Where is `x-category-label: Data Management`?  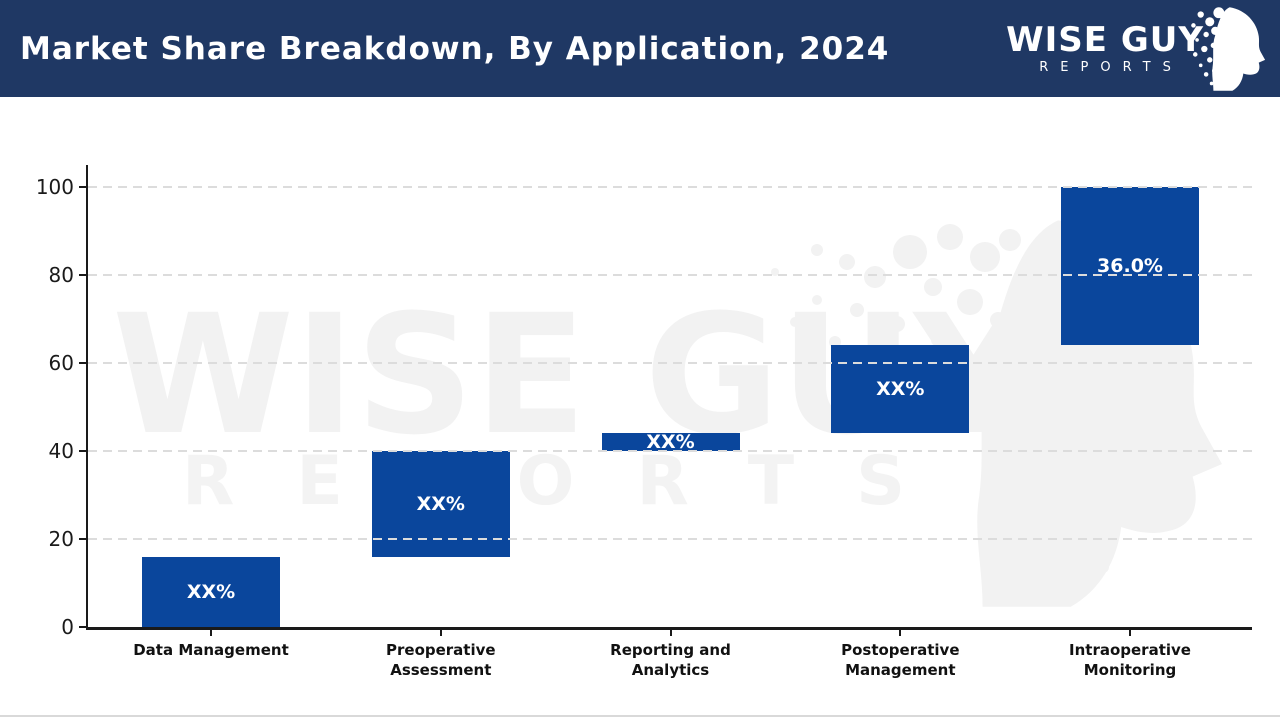
x-category-label: Data Management is located at coordinates (211, 650).